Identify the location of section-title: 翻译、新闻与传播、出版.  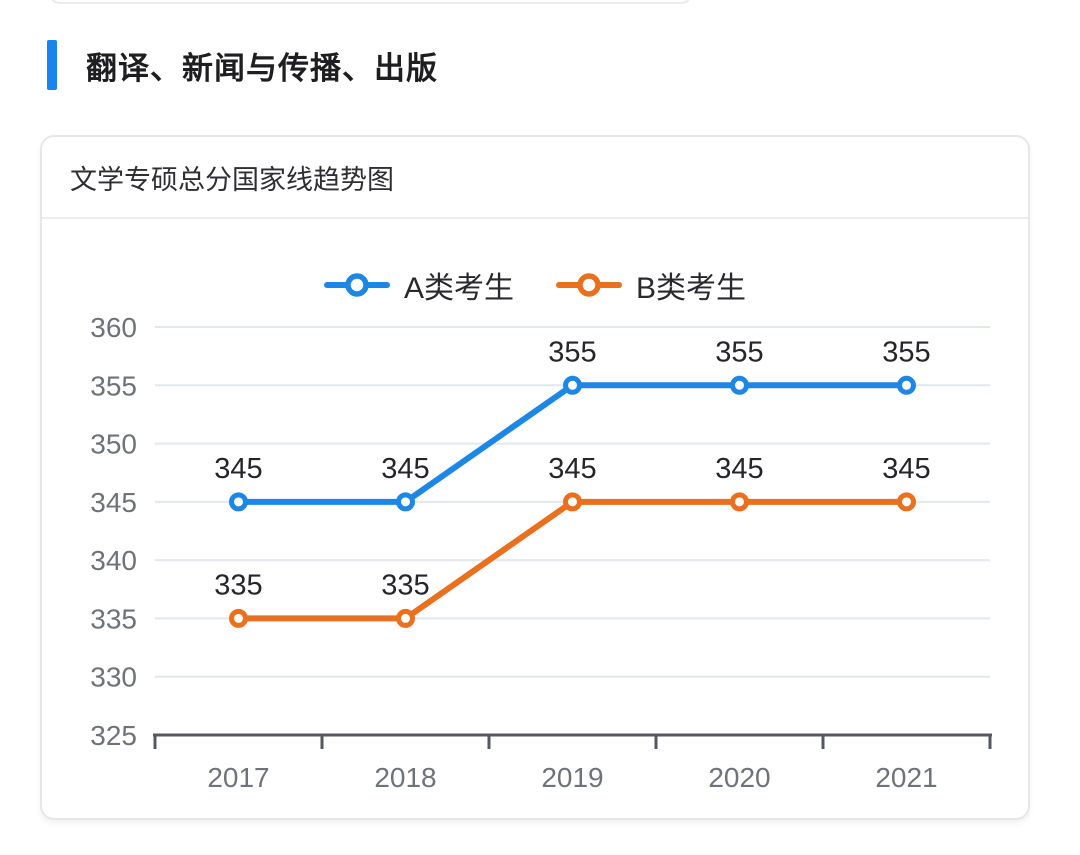
(262, 68).